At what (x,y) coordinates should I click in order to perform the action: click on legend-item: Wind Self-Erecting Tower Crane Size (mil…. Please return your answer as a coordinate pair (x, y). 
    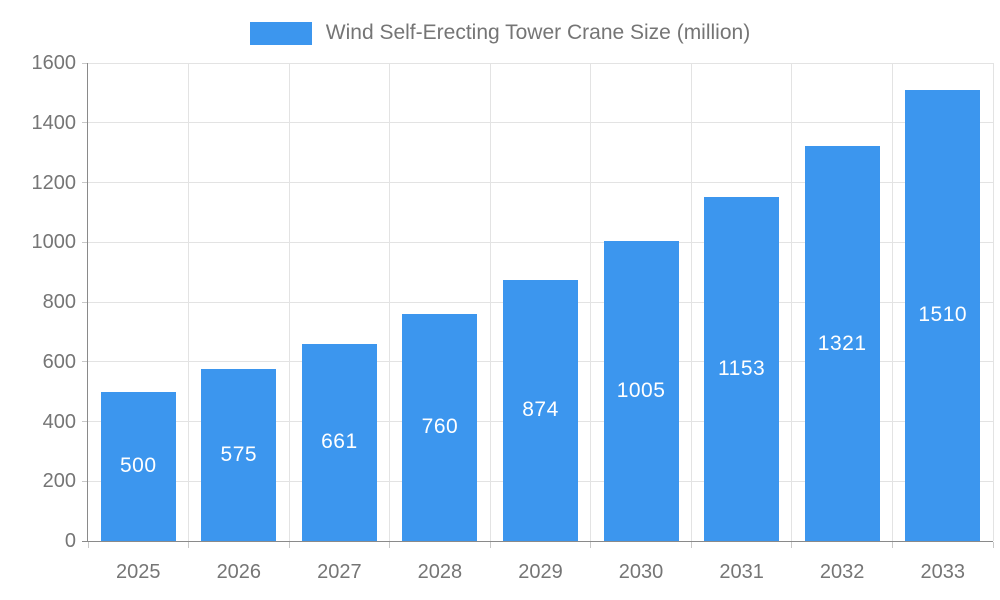
    Looking at the image, I should click on (500, 33).